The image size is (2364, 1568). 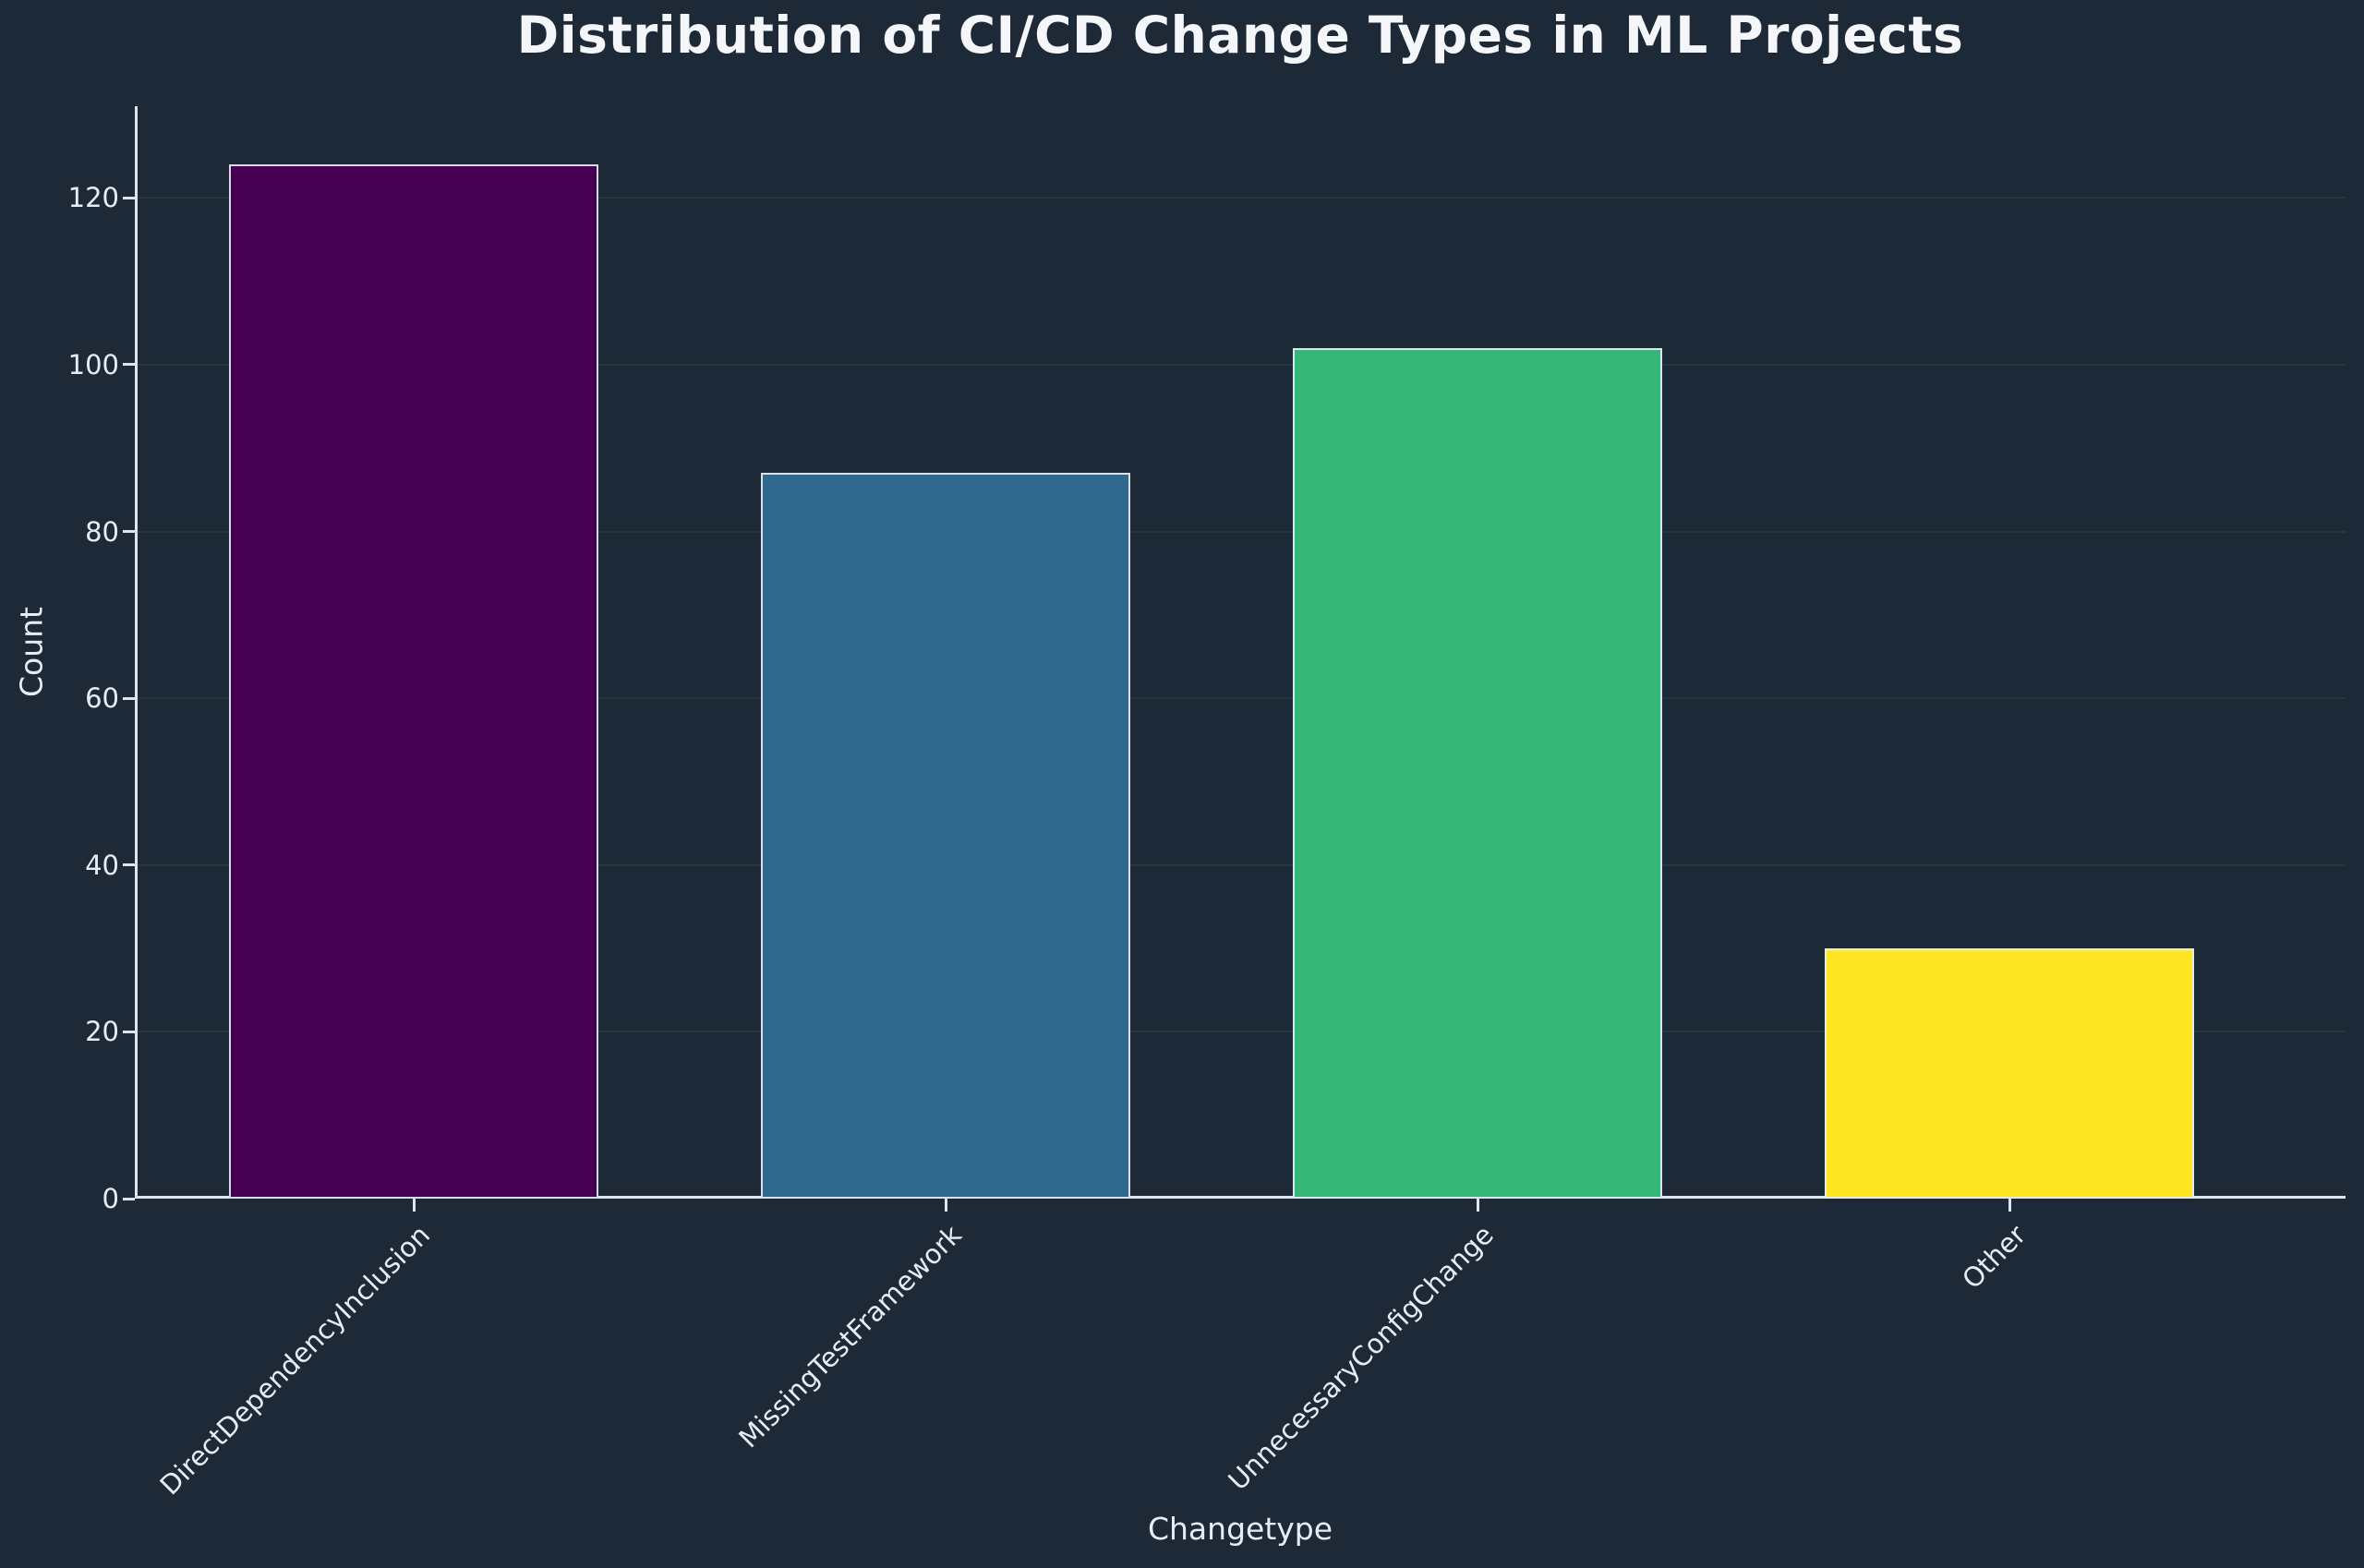 I want to click on y-tick-label-60: 60, so click(x=102, y=699).